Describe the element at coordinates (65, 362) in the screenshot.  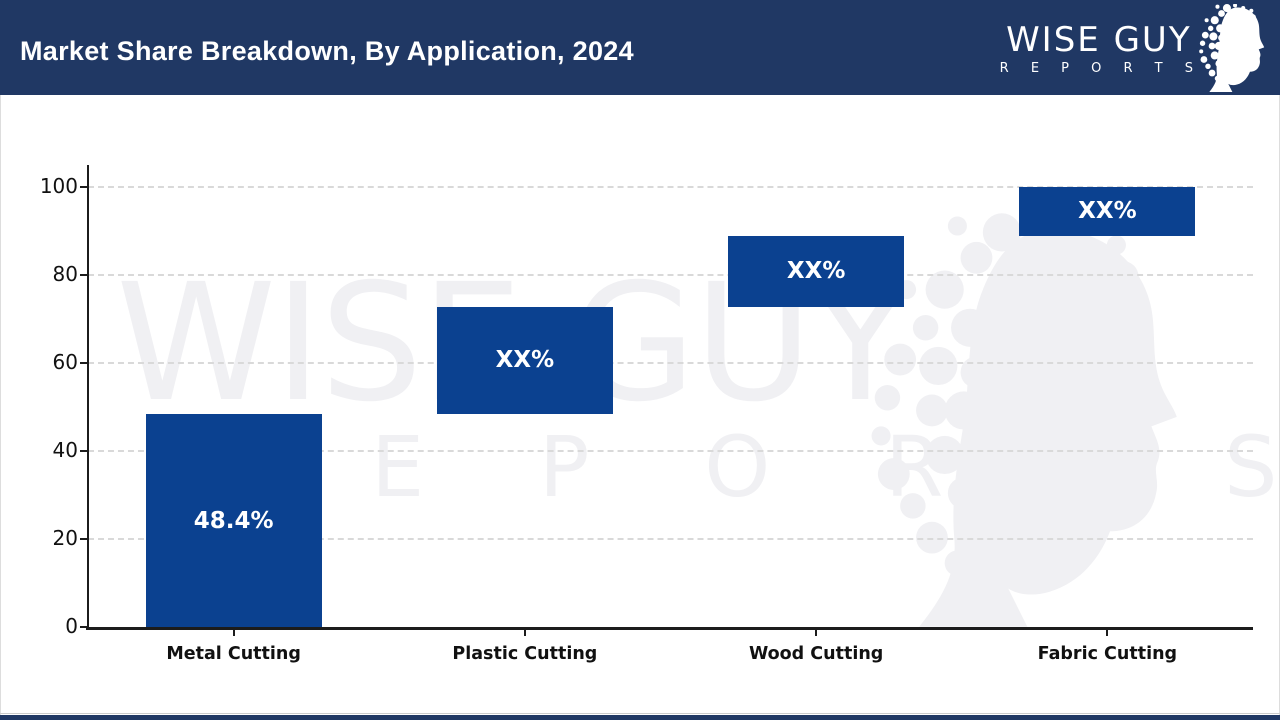
I see `y-tick-label: 60` at that location.